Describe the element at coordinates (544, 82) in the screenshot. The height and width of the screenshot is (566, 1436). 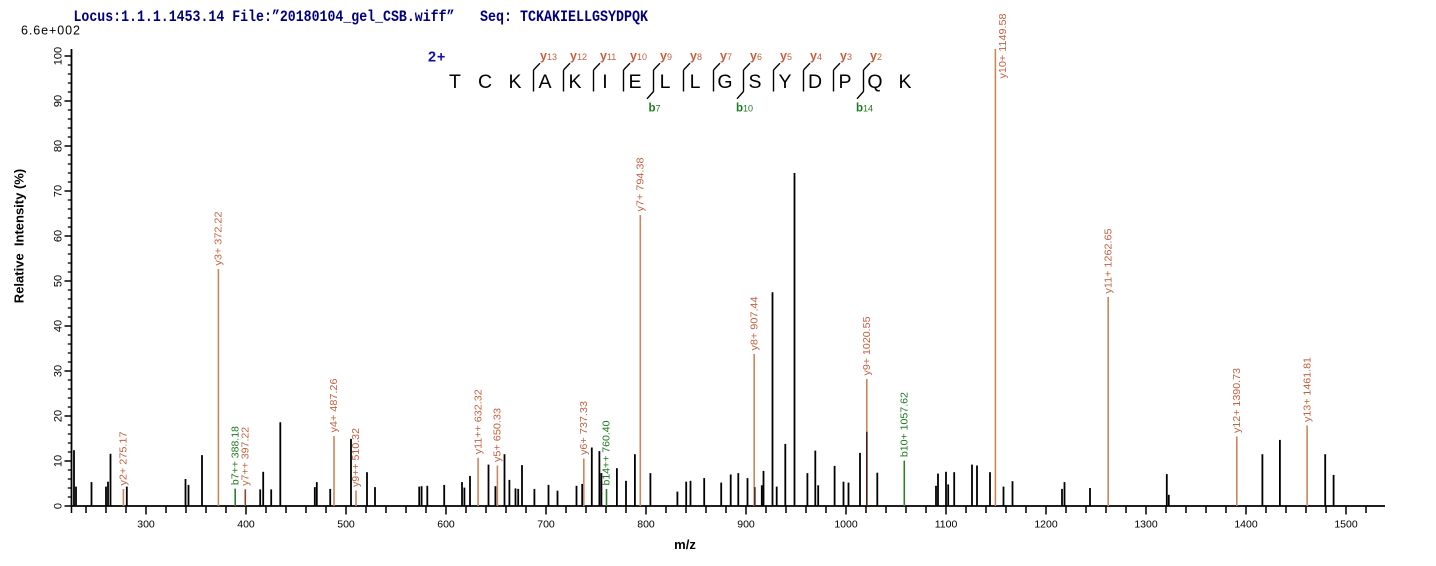
I see `svg-text: A` at that location.